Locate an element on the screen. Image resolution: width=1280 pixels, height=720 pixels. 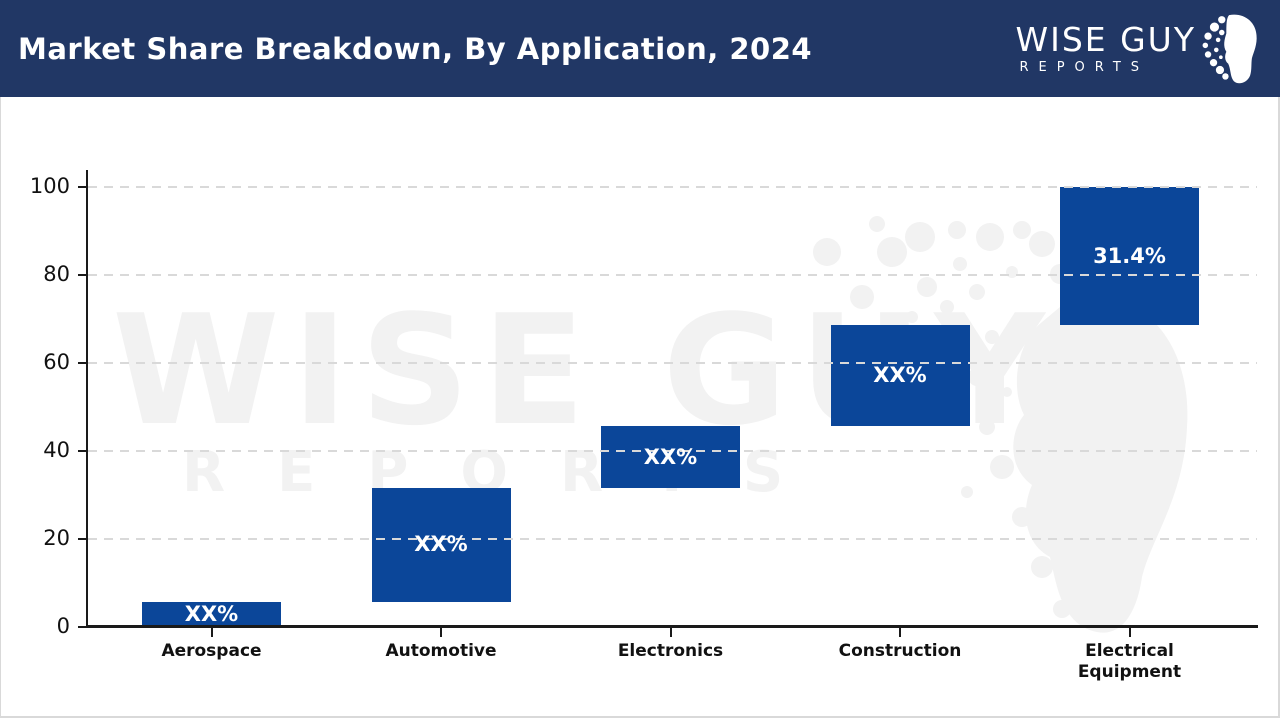
x-axis-label-aerospace: Aerospace is located at coordinates (211, 651).